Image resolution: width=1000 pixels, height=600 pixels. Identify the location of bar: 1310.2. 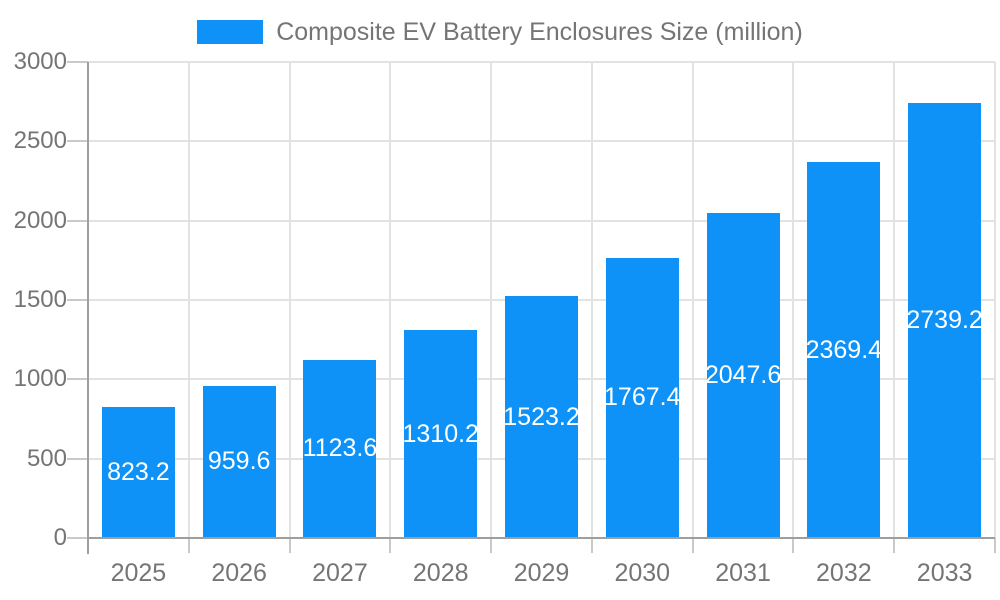
(440, 434).